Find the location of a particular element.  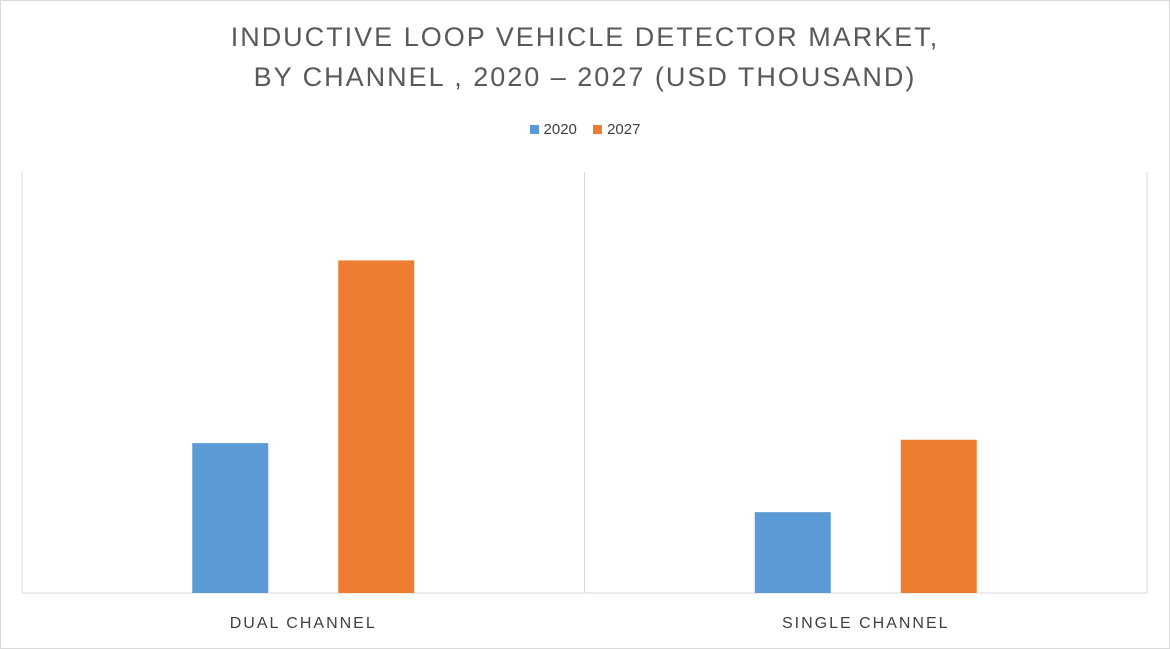

legend-item-2020: 2020 is located at coordinates (553, 129).